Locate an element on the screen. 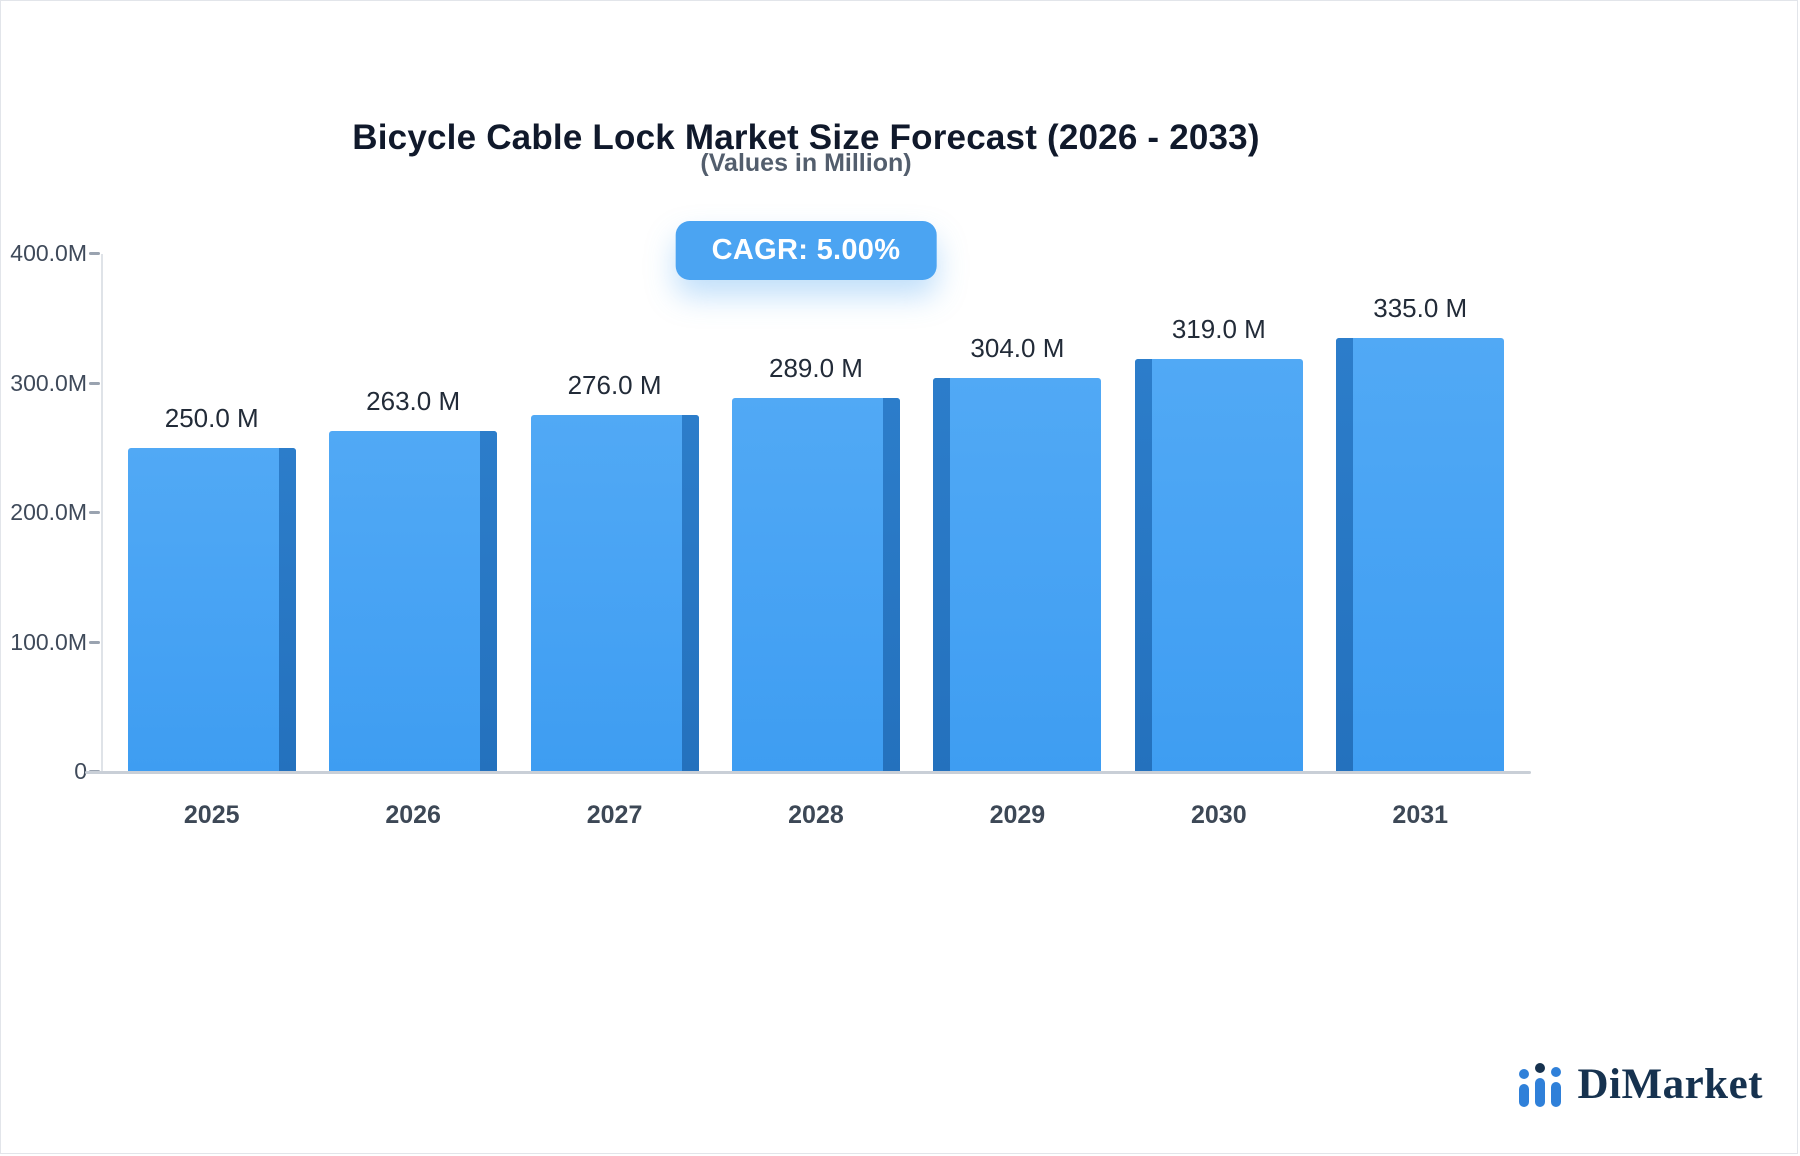  bar-group: 335.0 M 2031 is located at coordinates (1420, 541).